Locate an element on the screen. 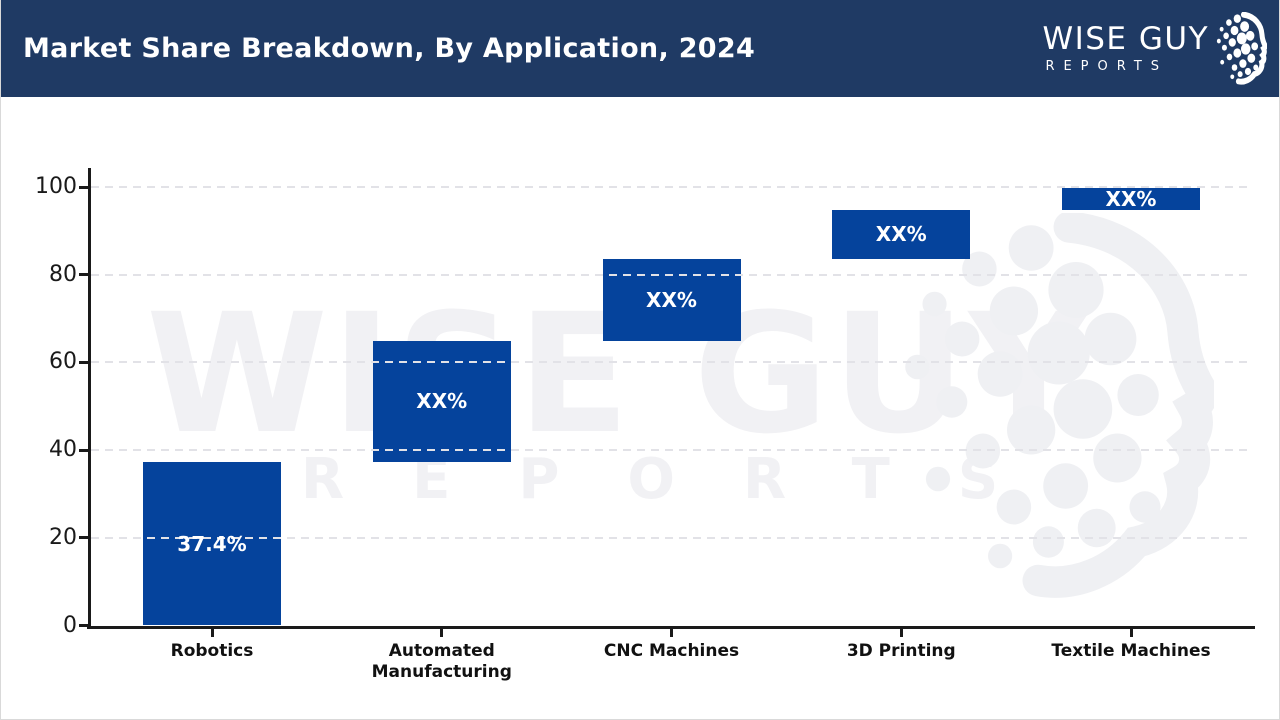 This screenshot has height=720, width=1280. bar-robotics is located at coordinates (212, 543).